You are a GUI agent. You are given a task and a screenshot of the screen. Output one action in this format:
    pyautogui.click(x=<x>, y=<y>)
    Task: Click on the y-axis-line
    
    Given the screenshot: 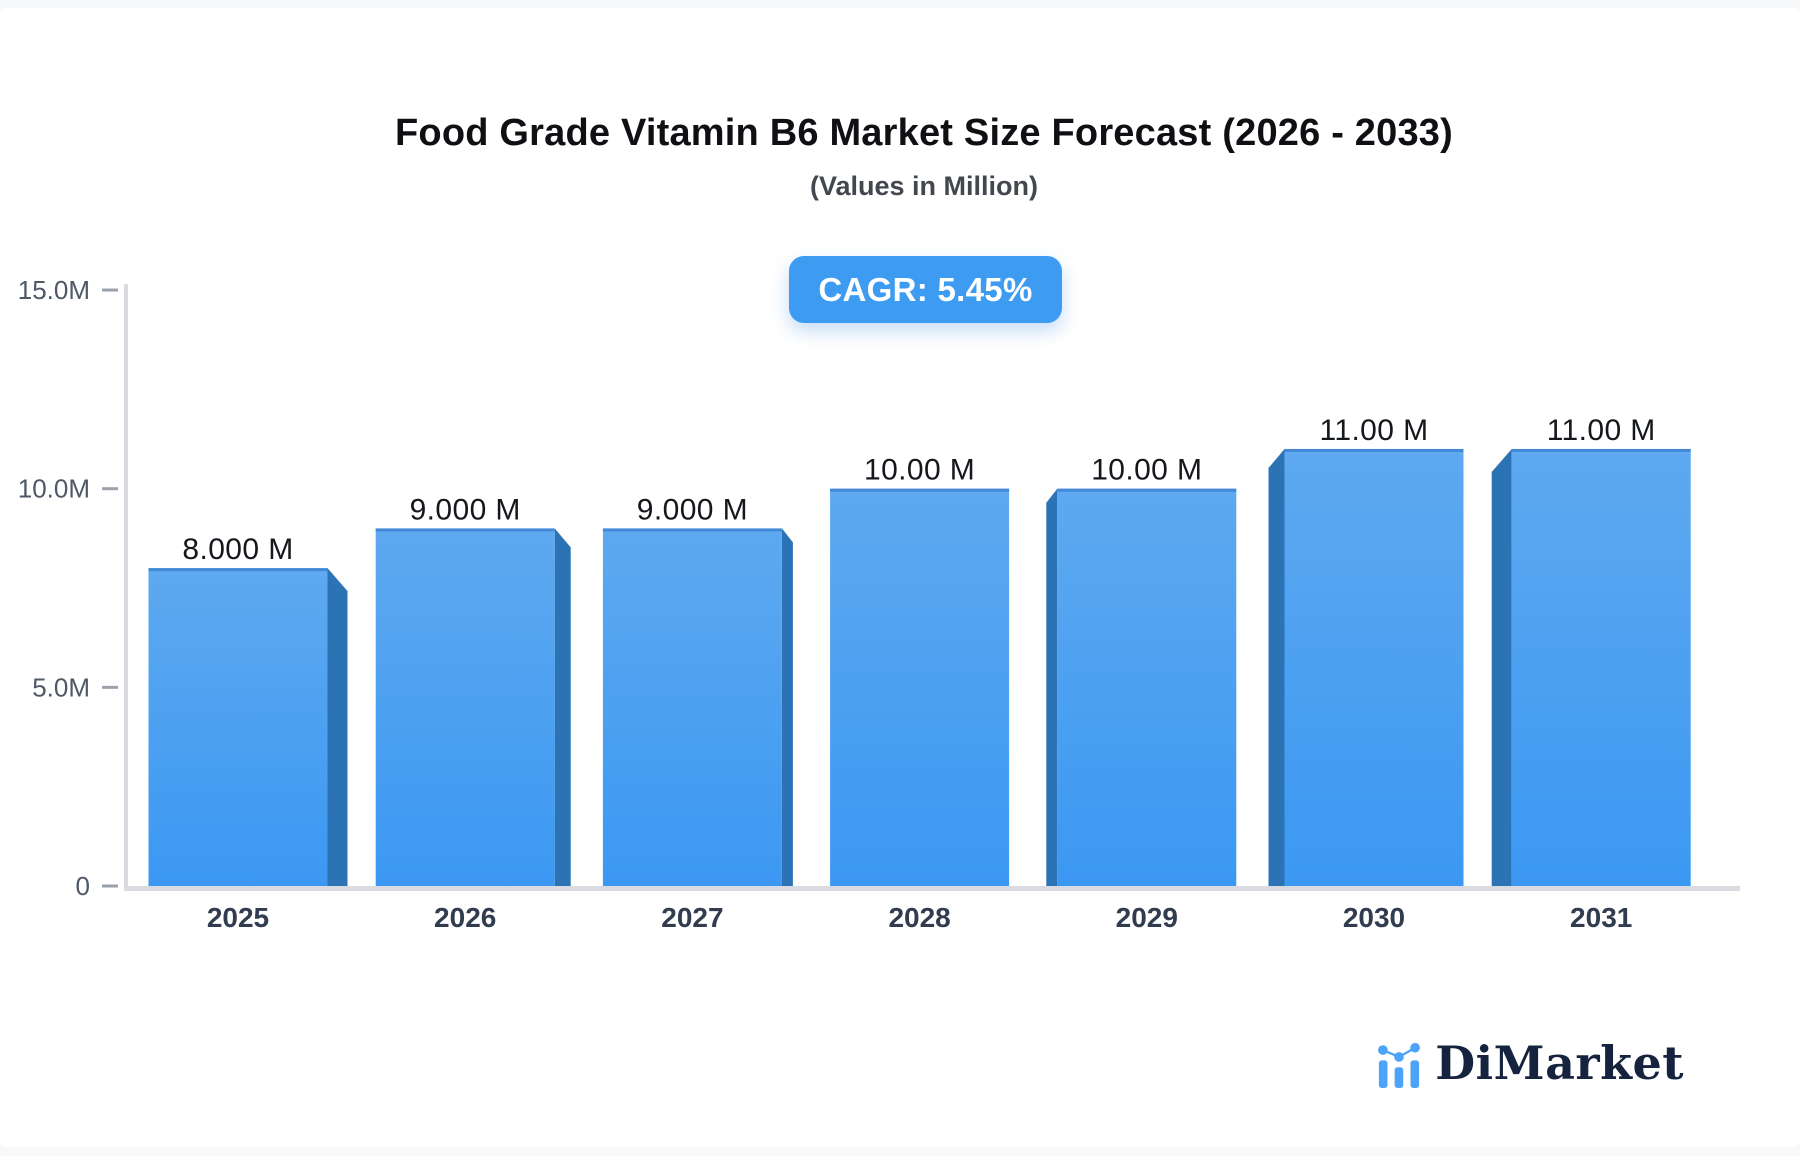 What is the action you would take?
    pyautogui.click(x=126, y=587)
    